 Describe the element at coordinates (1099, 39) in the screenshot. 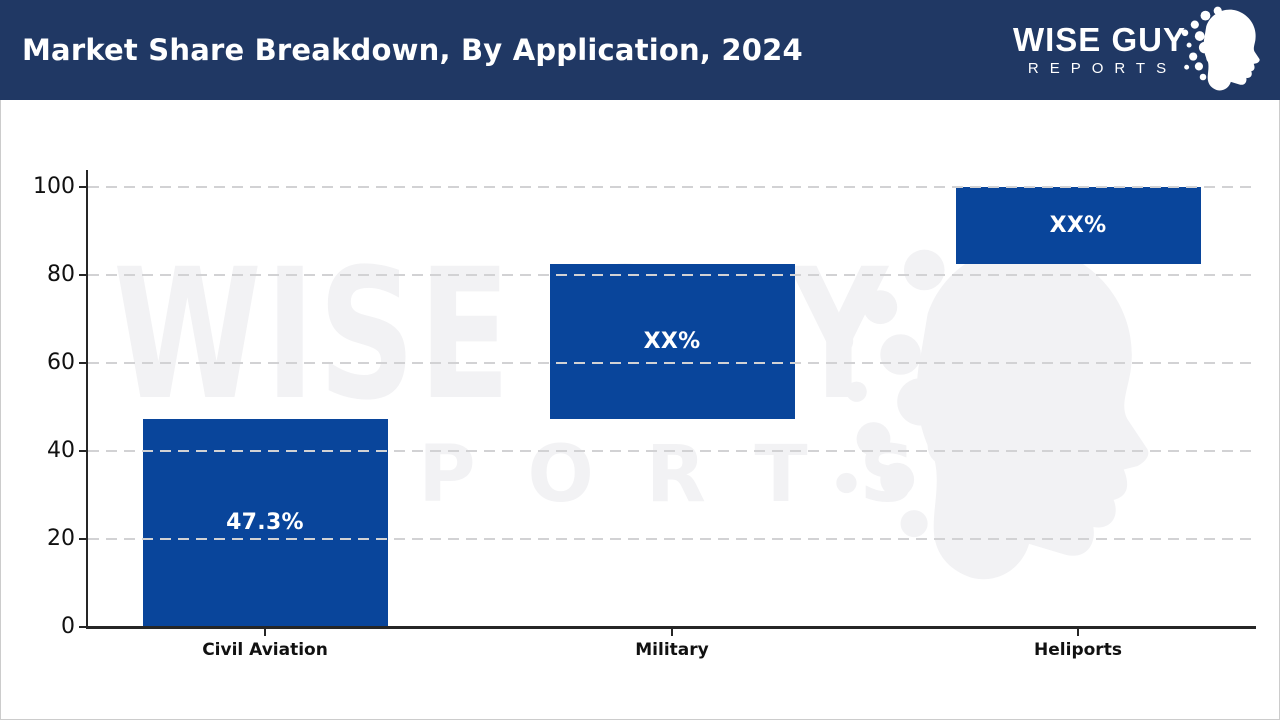

I see `logo-wordmark: WISE GUY` at that location.